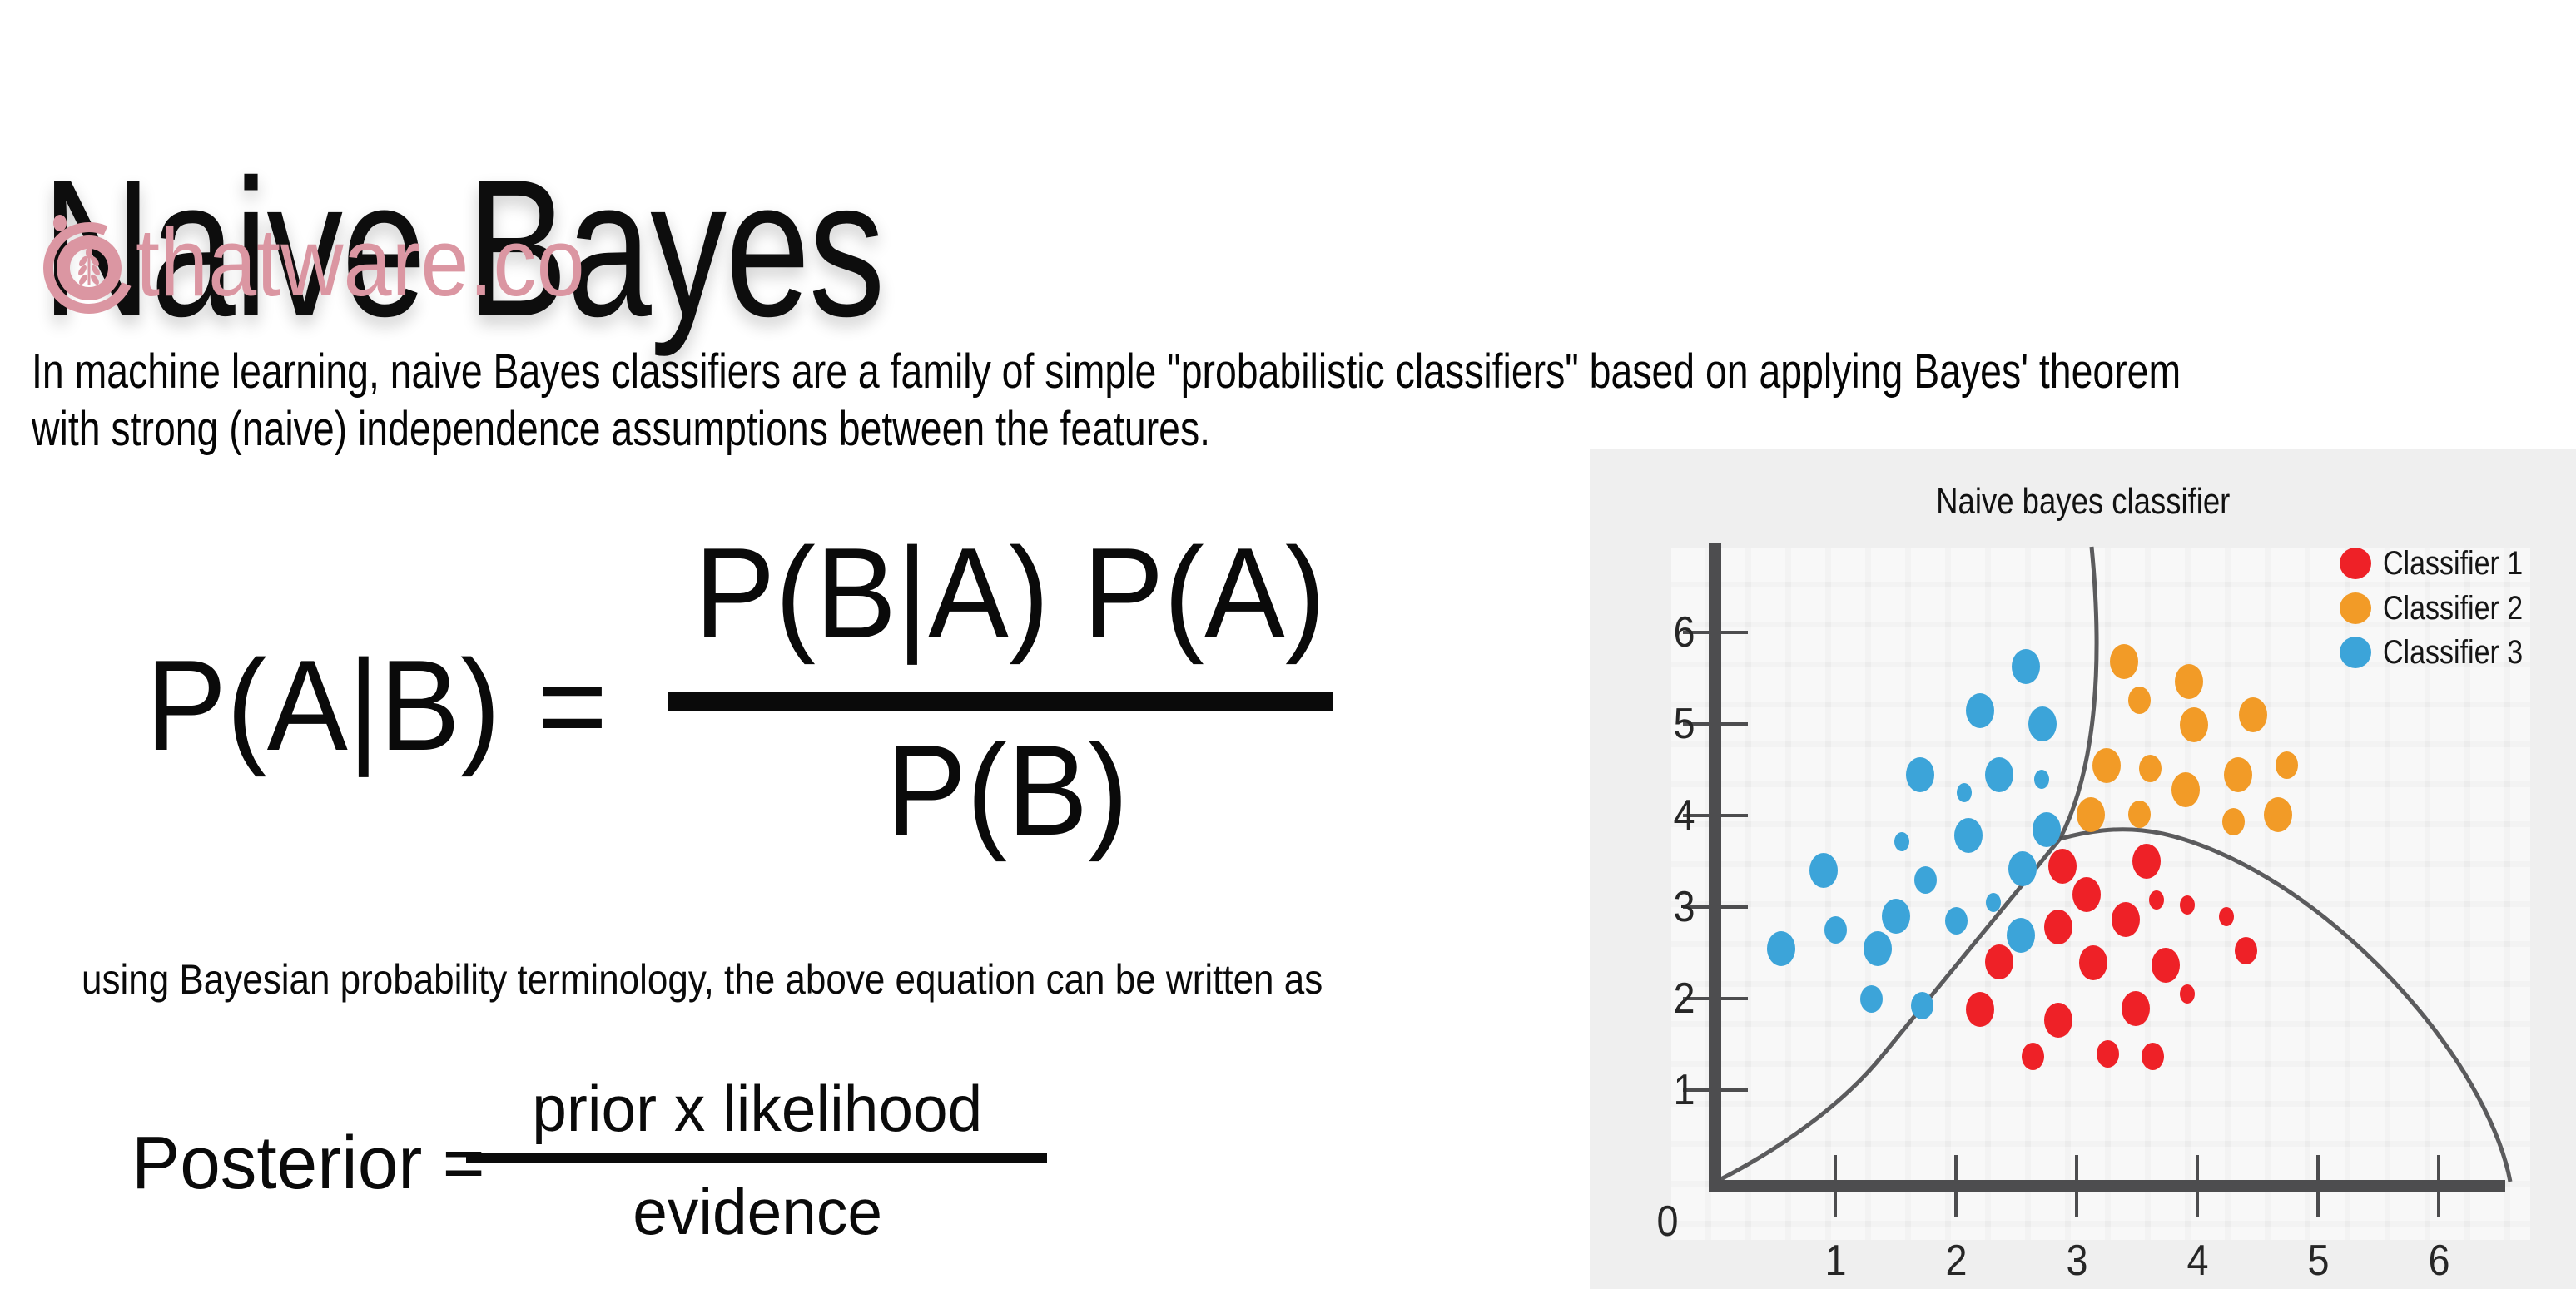 This screenshot has height=1289, width=2576. Describe the element at coordinates (2078, 693) in the screenshot. I see `decision-boundary-top` at that location.